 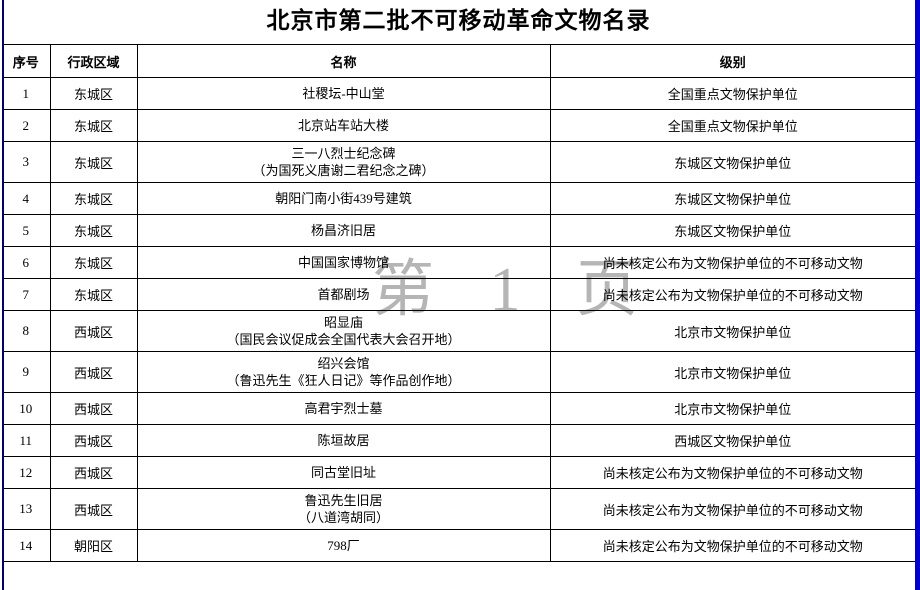 I want to click on name-line: 社稷坛-中山堂, so click(x=343, y=93).